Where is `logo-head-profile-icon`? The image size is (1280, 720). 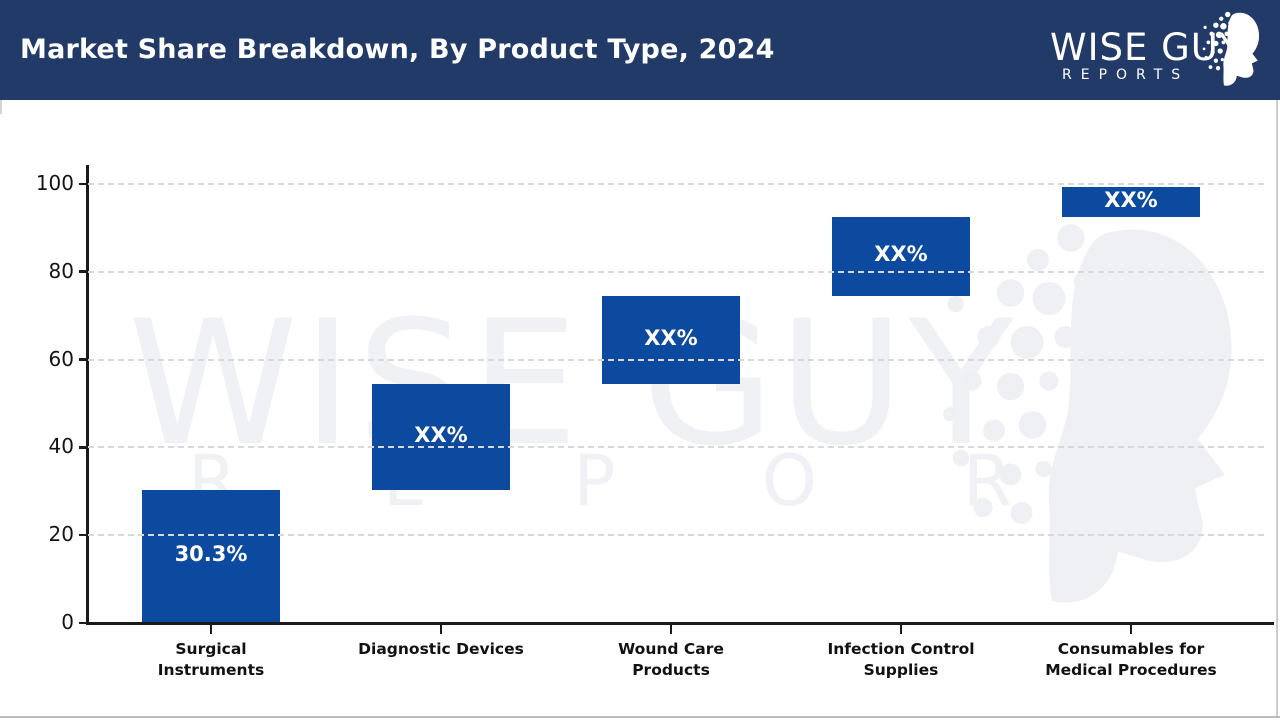
logo-head-profile-icon is located at coordinates (1231, 48).